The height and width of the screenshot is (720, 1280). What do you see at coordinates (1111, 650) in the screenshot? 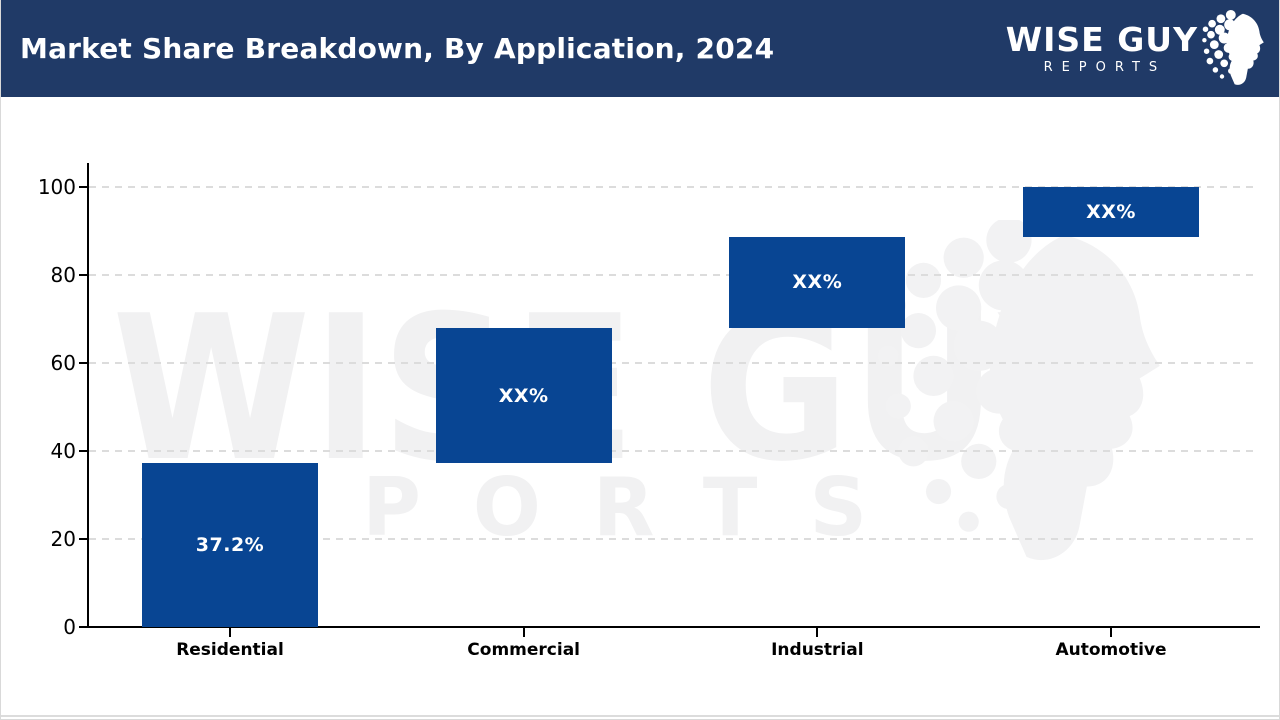
I see `x-category-label: Automotive` at bounding box center [1111, 650].